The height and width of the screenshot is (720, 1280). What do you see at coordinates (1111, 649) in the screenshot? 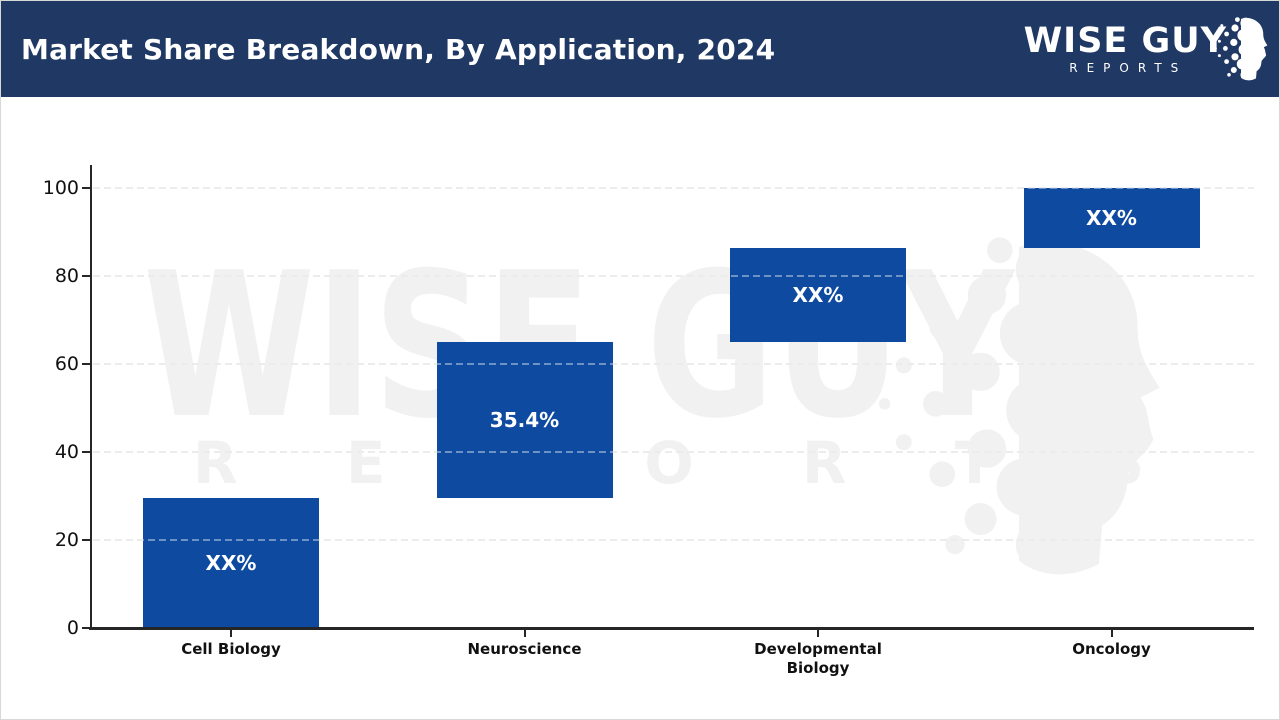
I see `x-axis-label: Oncology` at bounding box center [1111, 649].